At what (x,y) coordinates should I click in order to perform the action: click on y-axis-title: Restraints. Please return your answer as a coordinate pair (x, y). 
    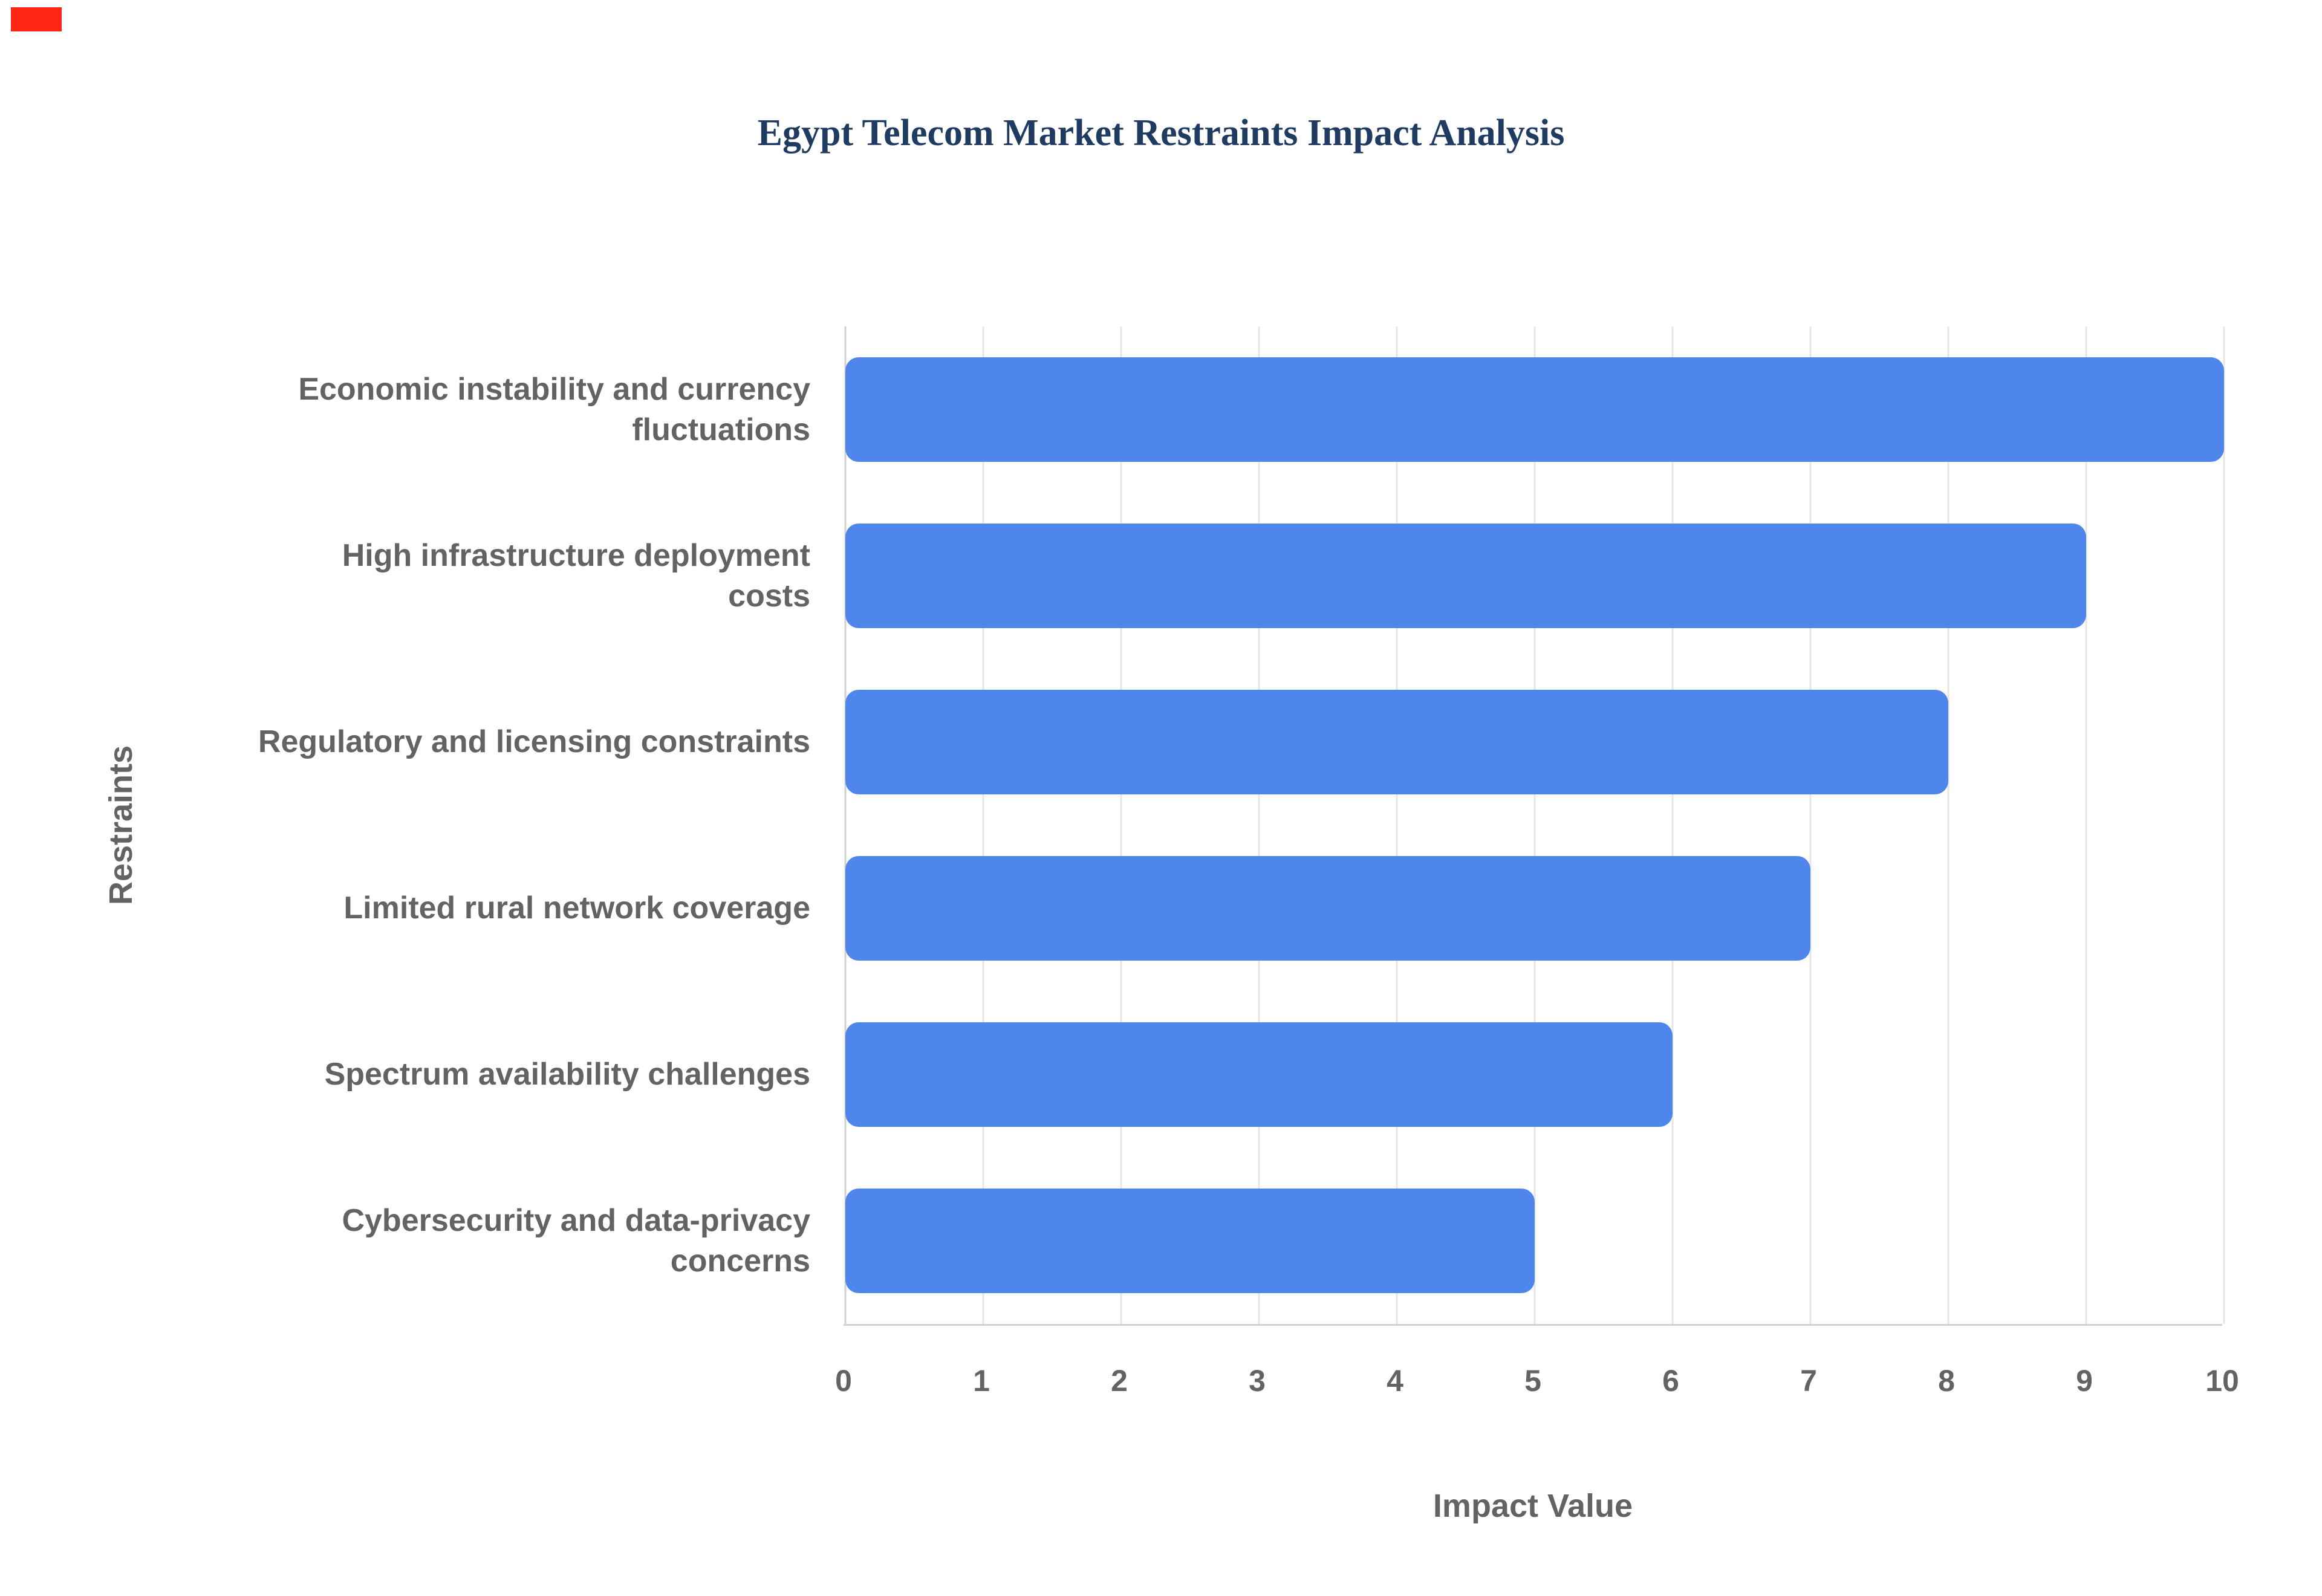
    Looking at the image, I should click on (121, 825).